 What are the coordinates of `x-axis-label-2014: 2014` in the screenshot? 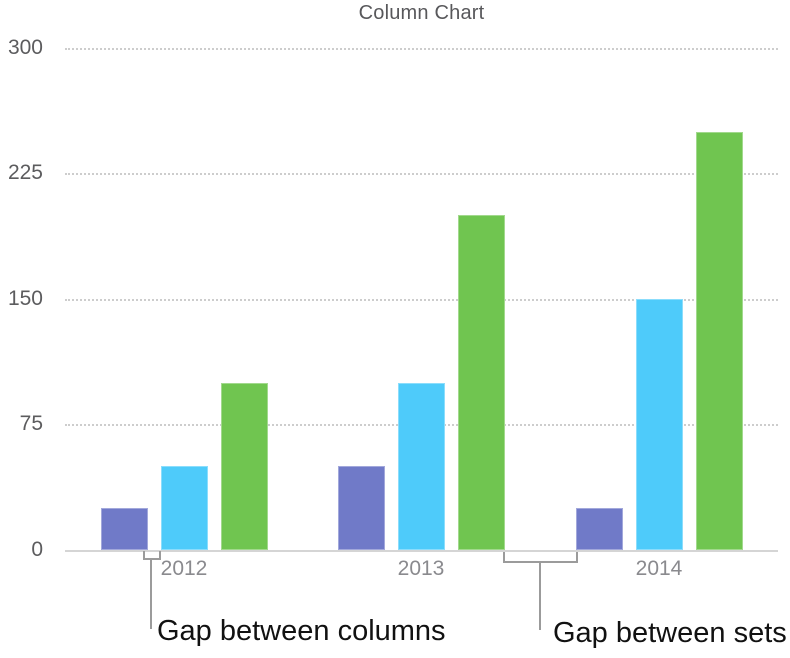 It's located at (659, 568).